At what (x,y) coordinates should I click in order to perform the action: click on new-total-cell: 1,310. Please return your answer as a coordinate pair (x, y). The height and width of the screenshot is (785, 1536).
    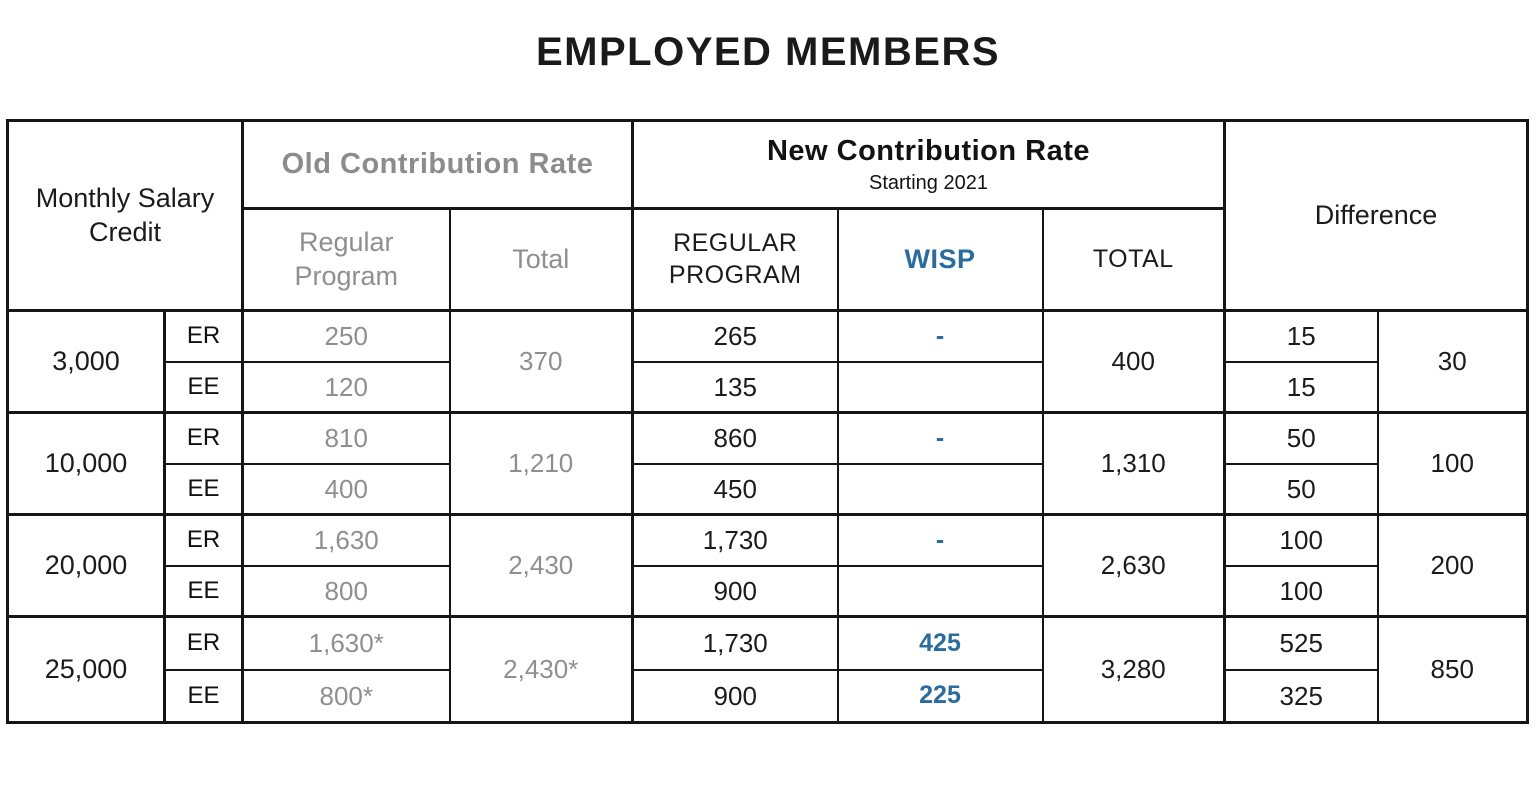
    Looking at the image, I should click on (1133, 463).